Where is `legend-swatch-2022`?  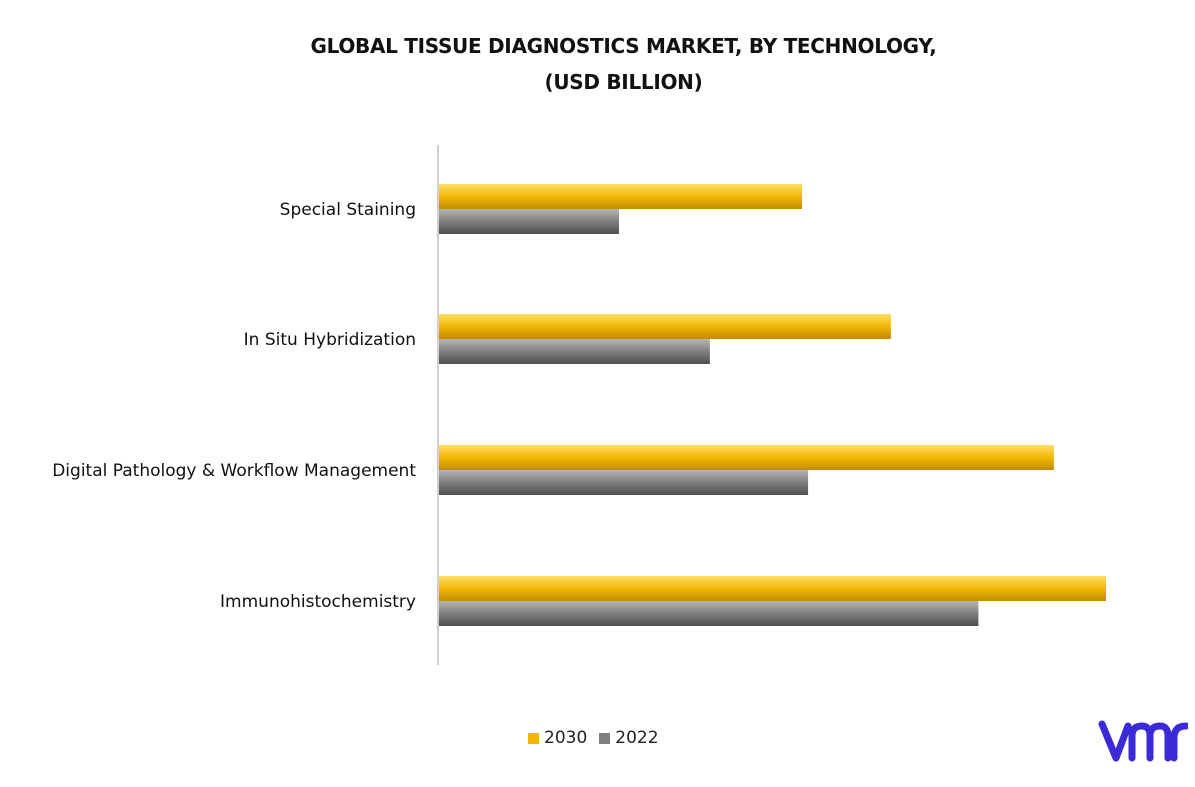 legend-swatch-2022 is located at coordinates (605, 738).